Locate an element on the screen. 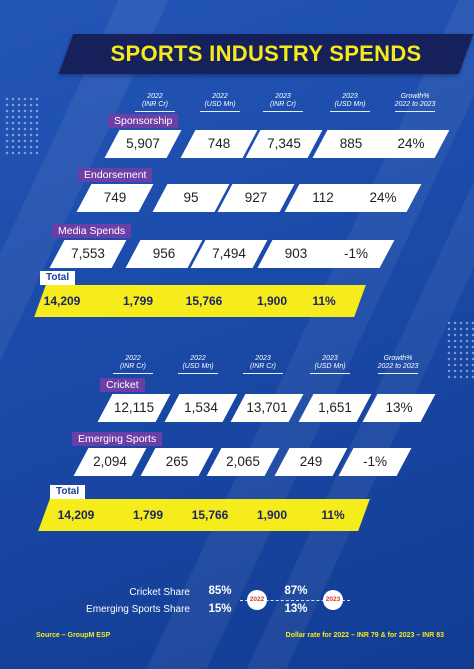 The height and width of the screenshot is (669, 474). cell-value: 7,494 is located at coordinates (229, 253).